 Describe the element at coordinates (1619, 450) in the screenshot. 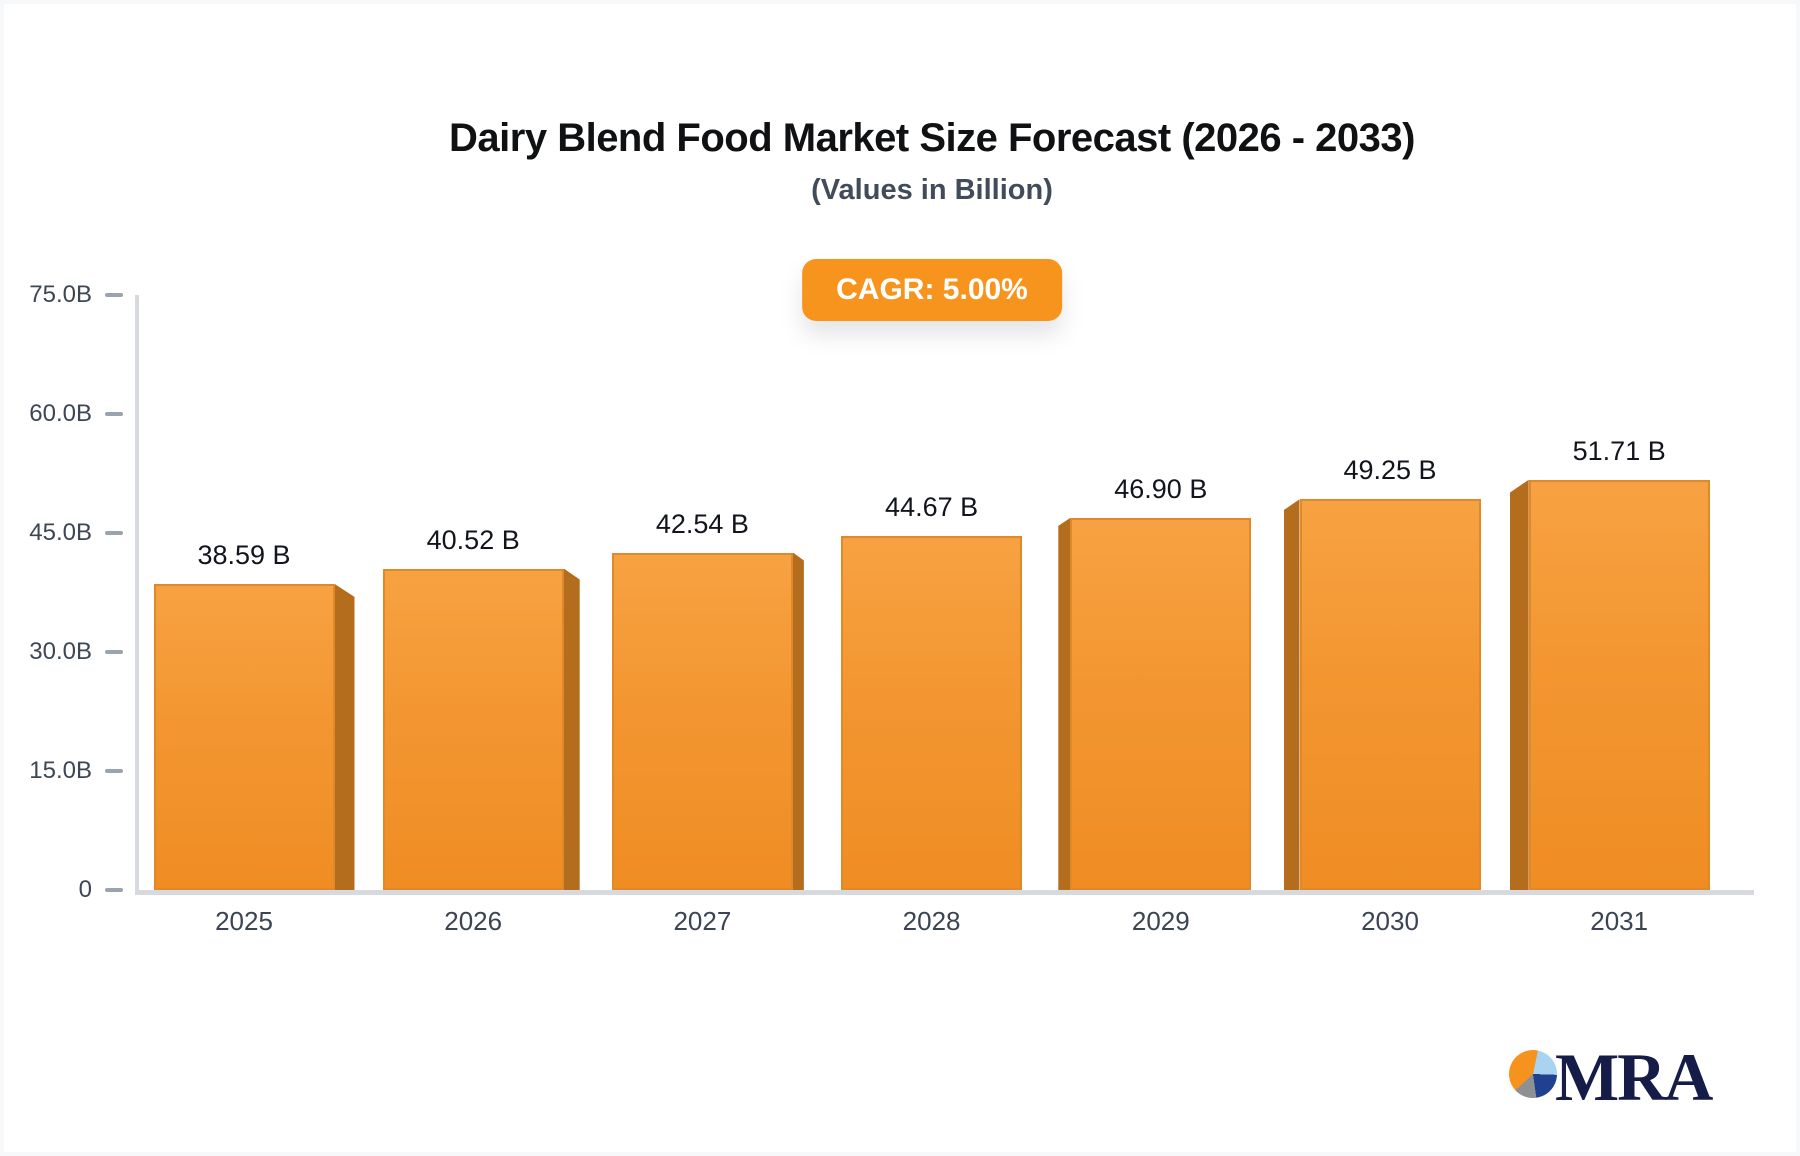

I see `bar-value-label: 51.71 B` at that location.